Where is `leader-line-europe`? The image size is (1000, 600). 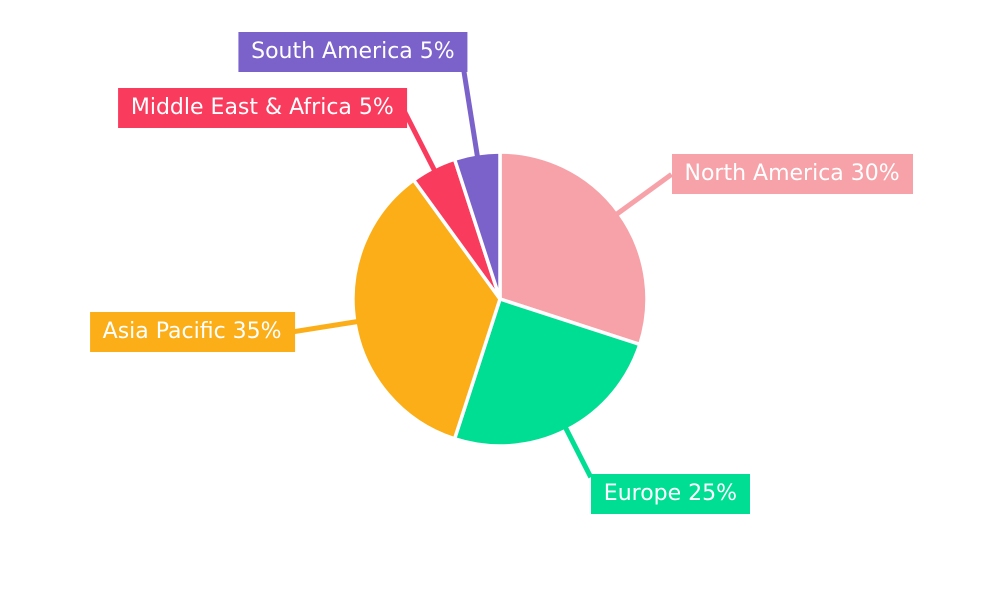
leader-line-europe is located at coordinates (577, 450).